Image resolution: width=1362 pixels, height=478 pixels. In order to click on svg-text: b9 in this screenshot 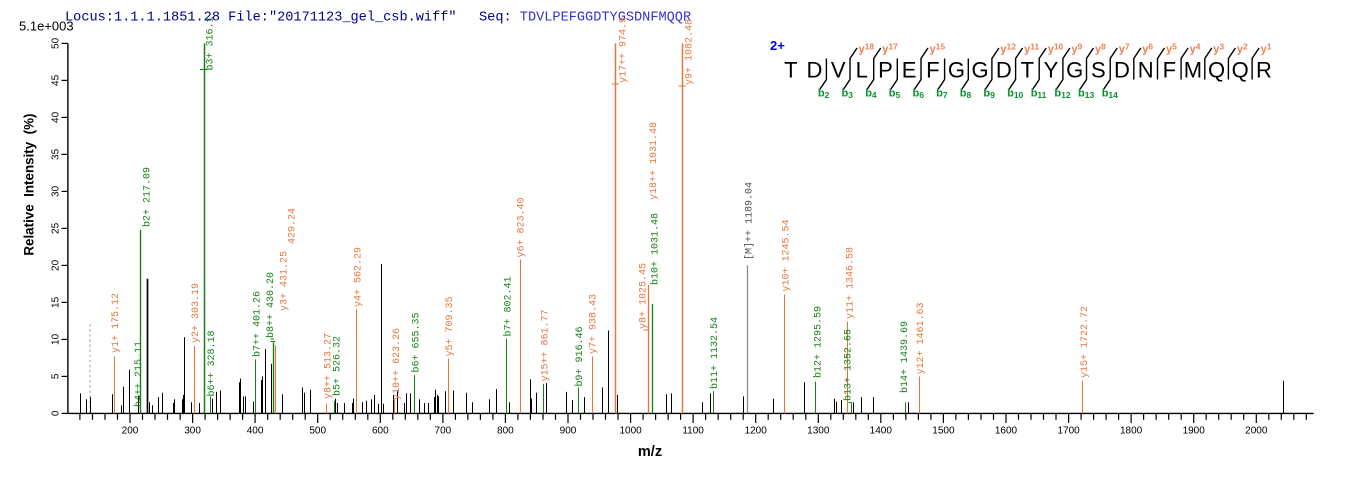, I will do `click(989, 94)`.